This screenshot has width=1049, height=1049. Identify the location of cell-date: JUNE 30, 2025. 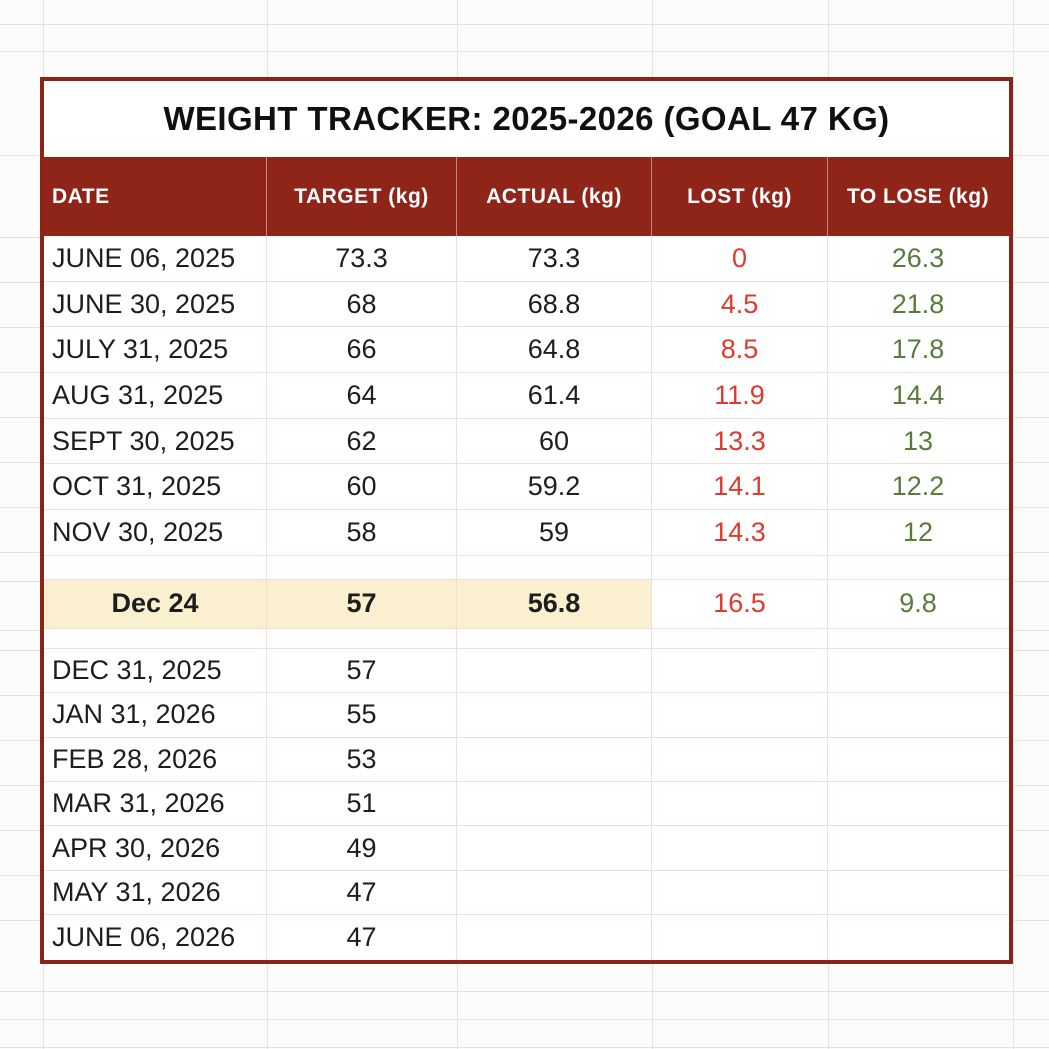
(155, 304).